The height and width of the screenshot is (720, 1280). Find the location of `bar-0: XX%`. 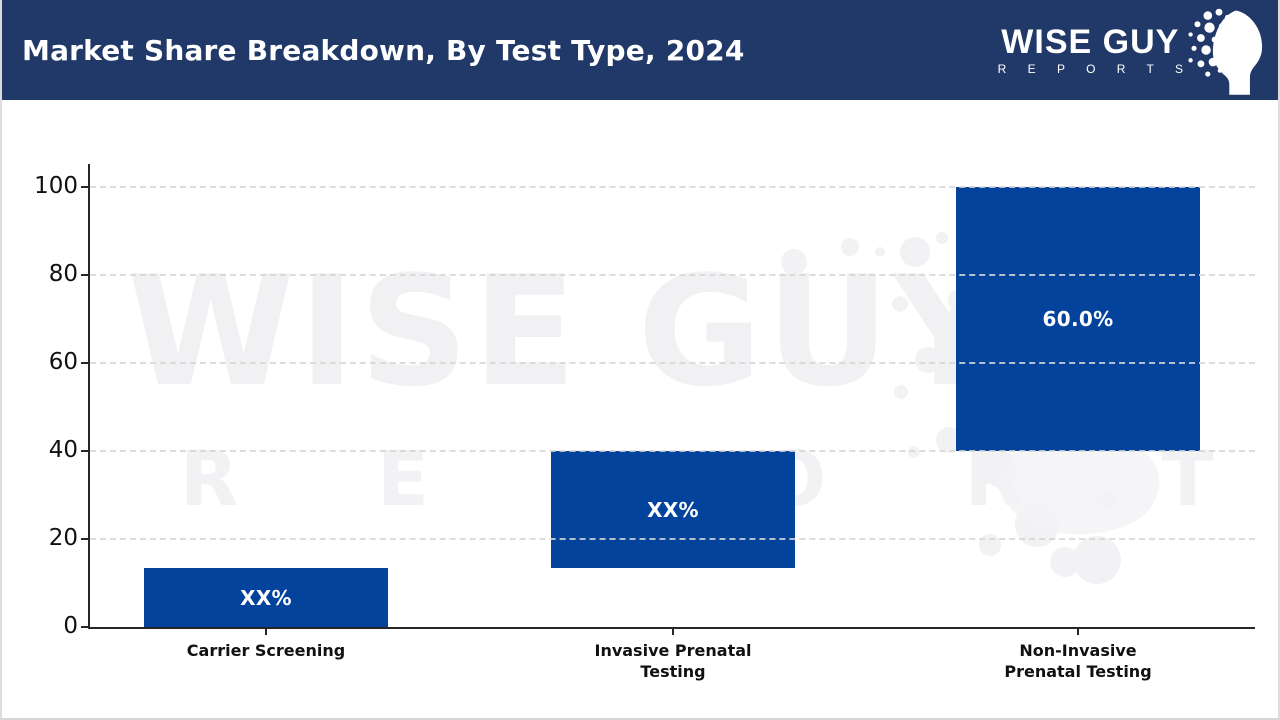

bar-0: XX% is located at coordinates (266, 597).